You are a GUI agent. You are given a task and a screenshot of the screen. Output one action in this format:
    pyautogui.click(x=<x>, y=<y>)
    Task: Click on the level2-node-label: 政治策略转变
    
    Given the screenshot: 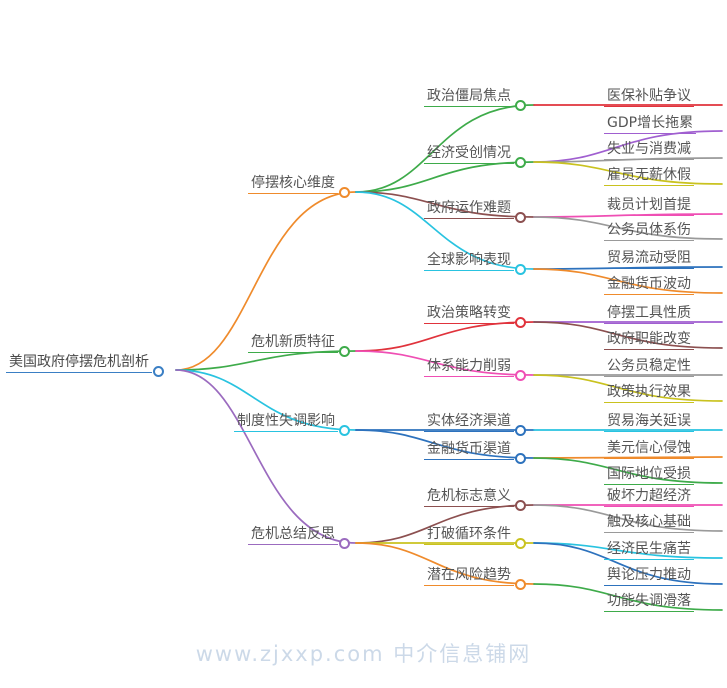 What is the action you would take?
    pyautogui.click(x=469, y=315)
    